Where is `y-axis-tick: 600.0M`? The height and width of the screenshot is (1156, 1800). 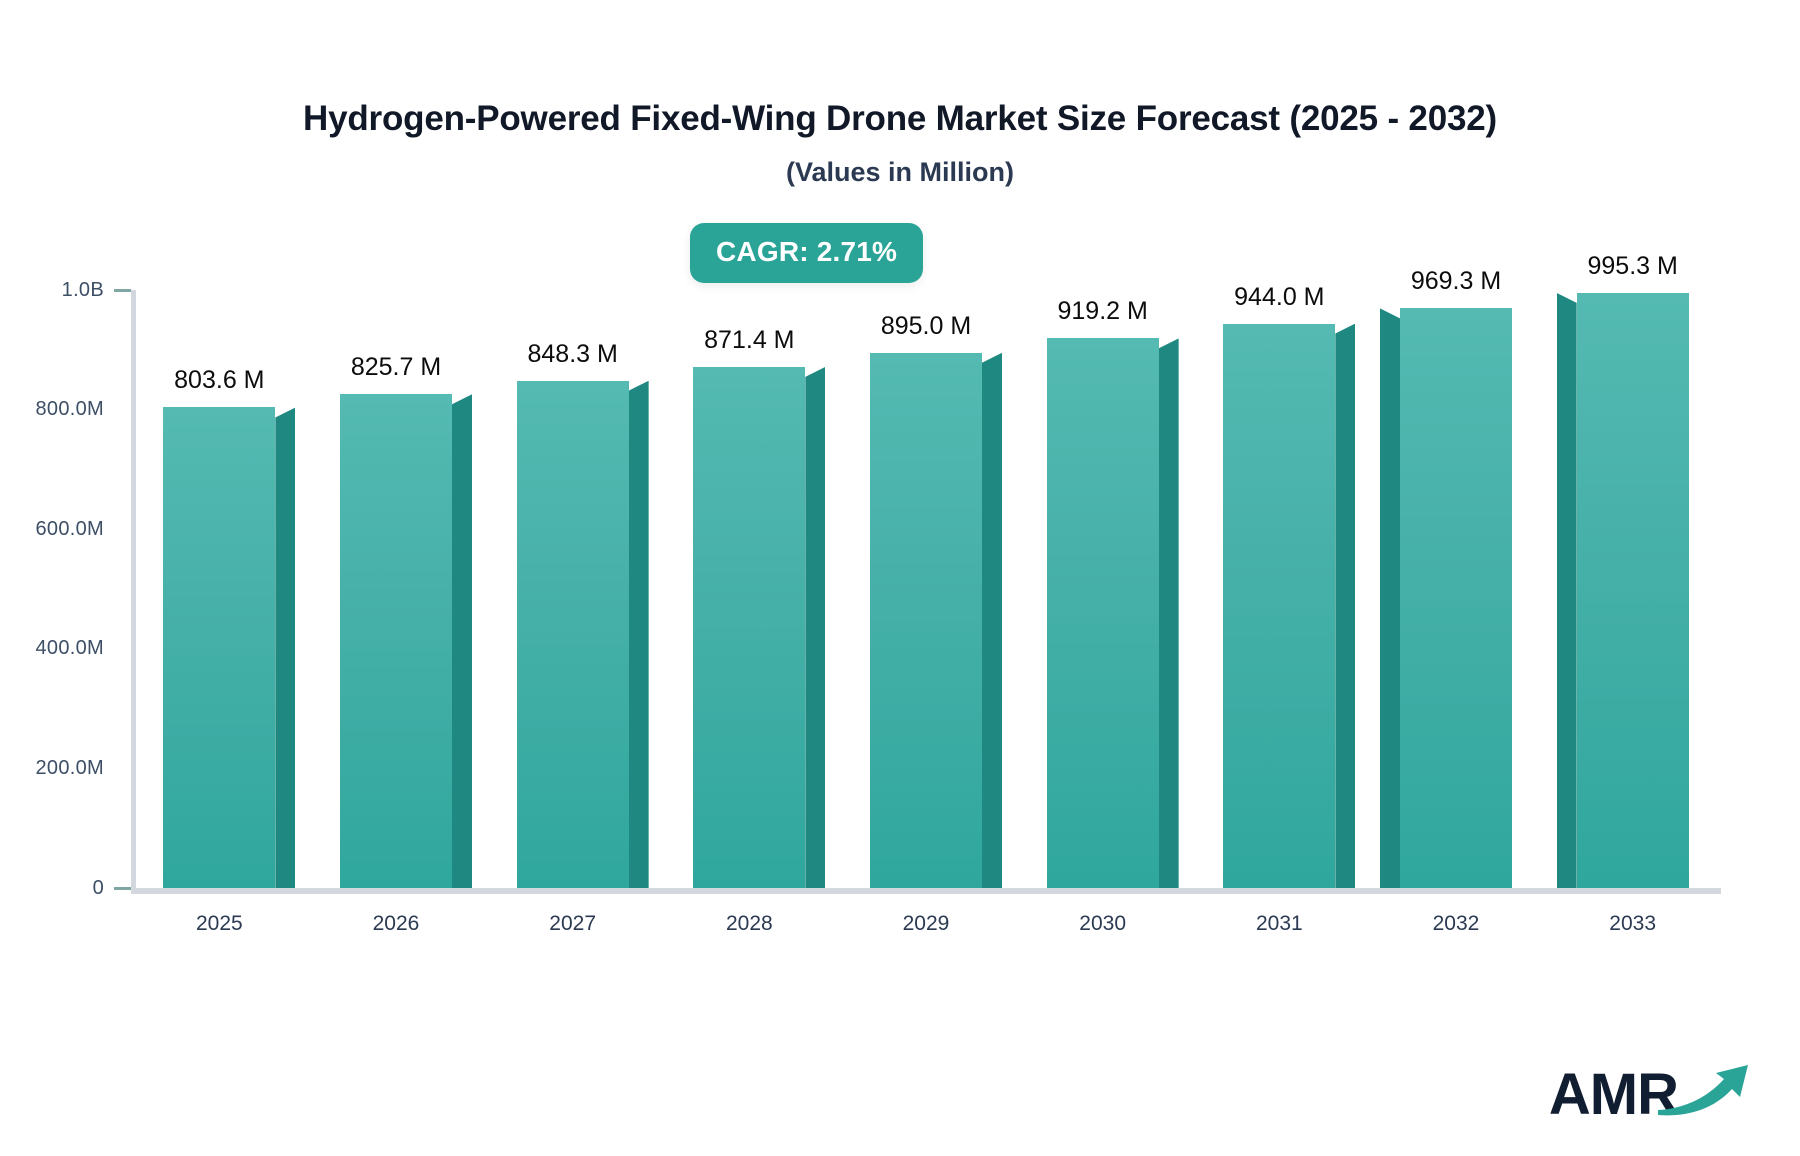
y-axis-tick: 600.0M is located at coordinates (83, 529).